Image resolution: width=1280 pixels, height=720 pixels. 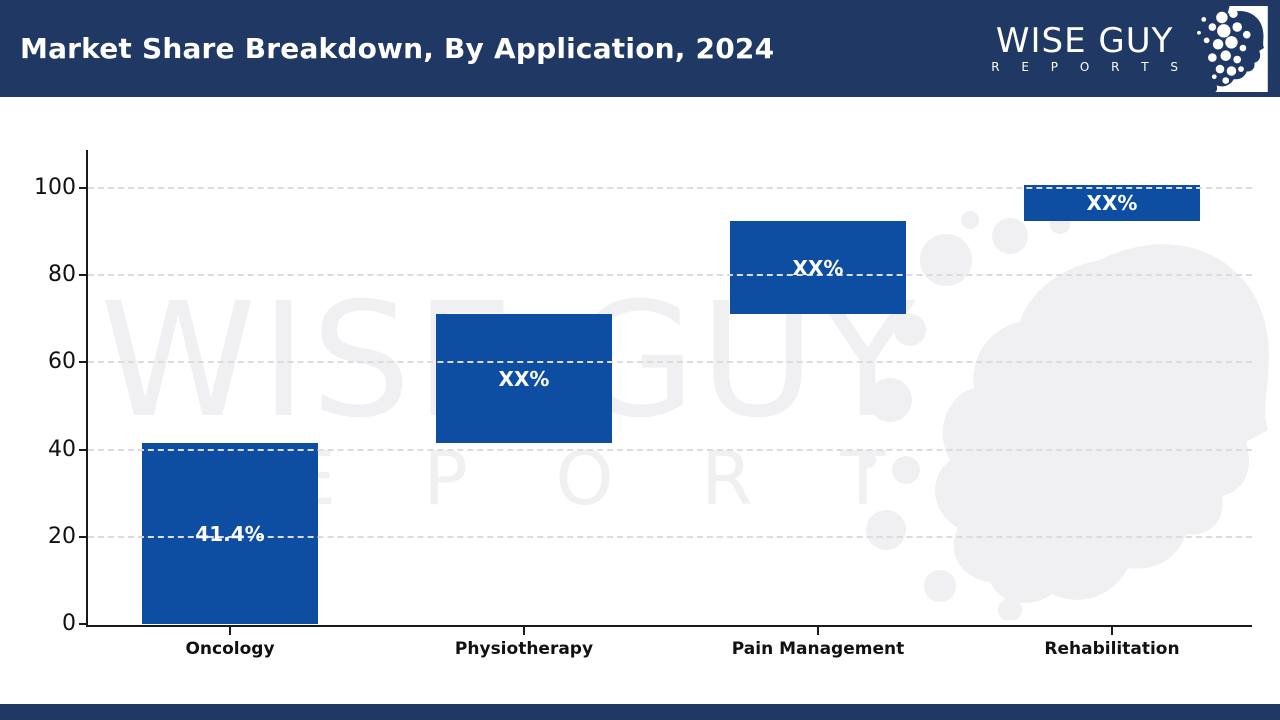 I want to click on logo-wordmark: WISE GUY, so click(x=1084, y=41).